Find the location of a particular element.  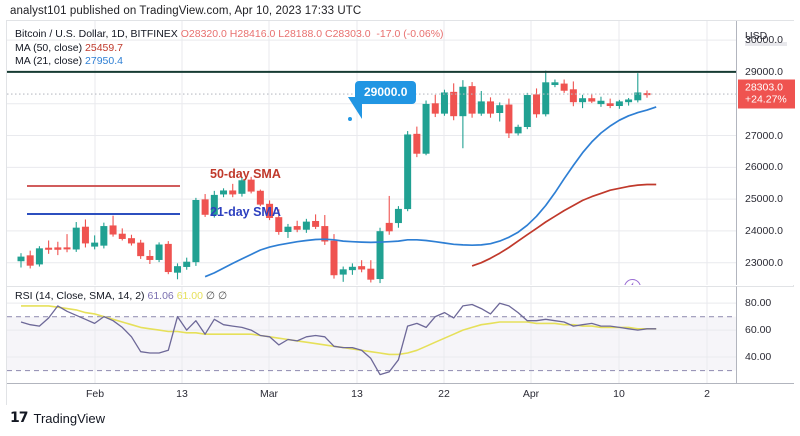

rsi-tick-label: 40.00 is located at coordinates (758, 357).